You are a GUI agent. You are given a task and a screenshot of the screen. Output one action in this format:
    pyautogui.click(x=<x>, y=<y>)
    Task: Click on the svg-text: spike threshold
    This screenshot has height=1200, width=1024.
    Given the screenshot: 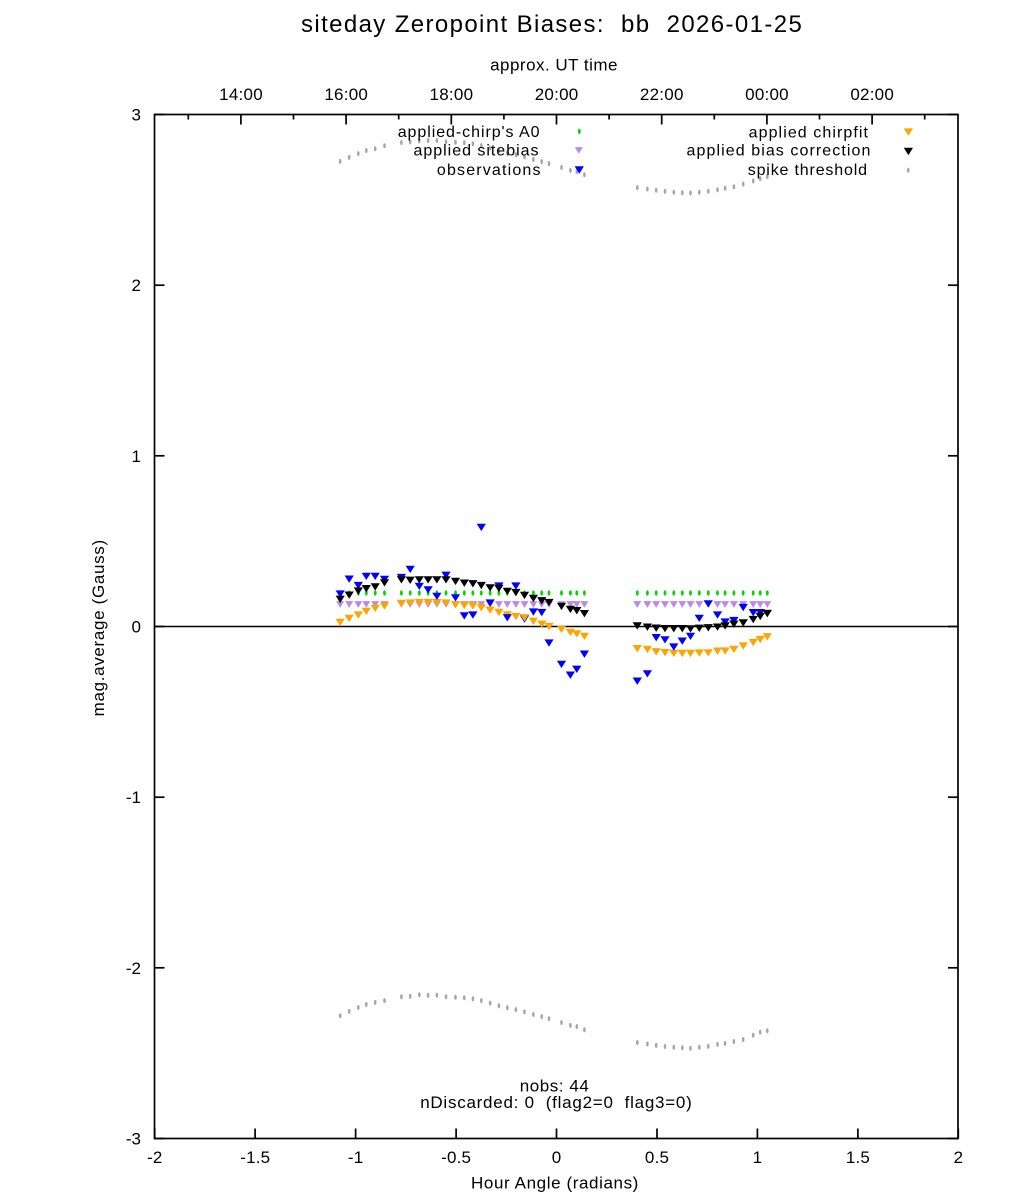 What is the action you would take?
    pyautogui.click(x=808, y=170)
    